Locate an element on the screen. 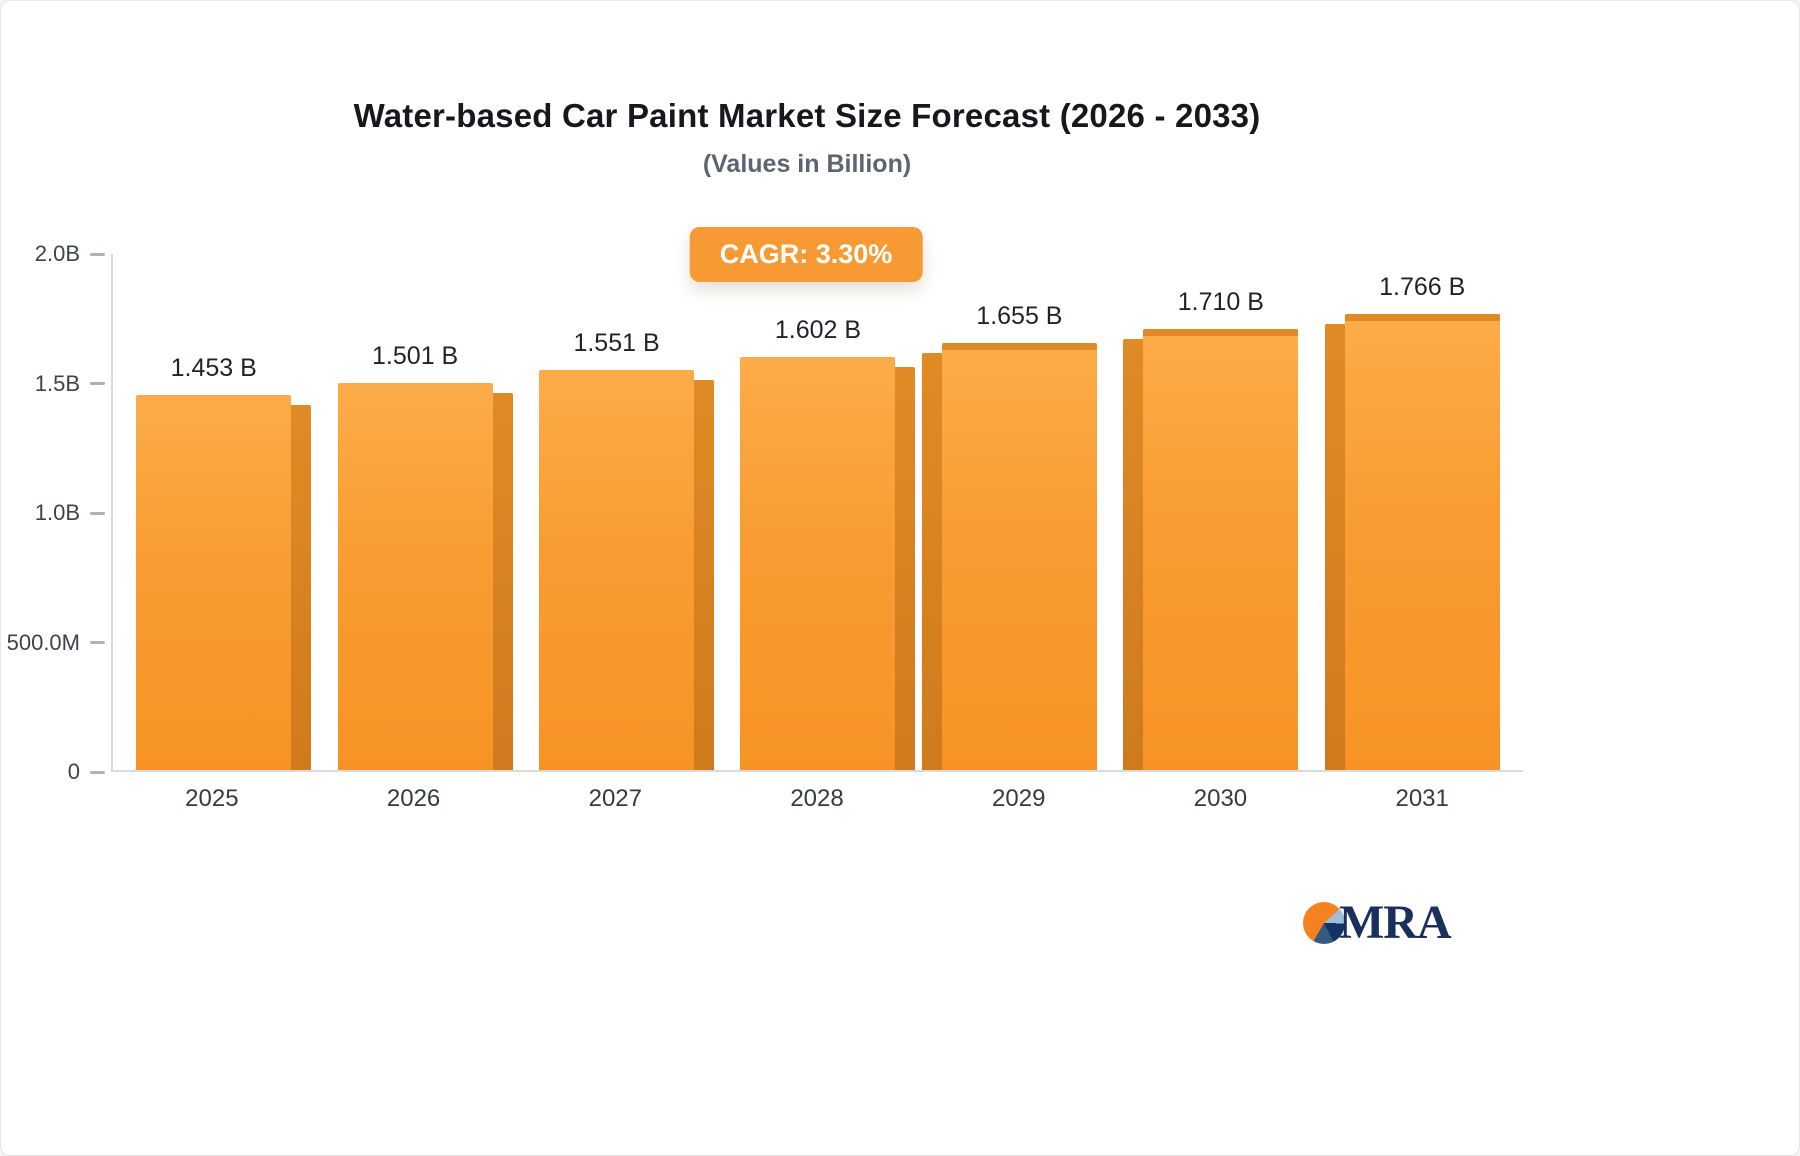 The image size is (1800, 1156). y-tick: 2.0B is located at coordinates (70, 254).